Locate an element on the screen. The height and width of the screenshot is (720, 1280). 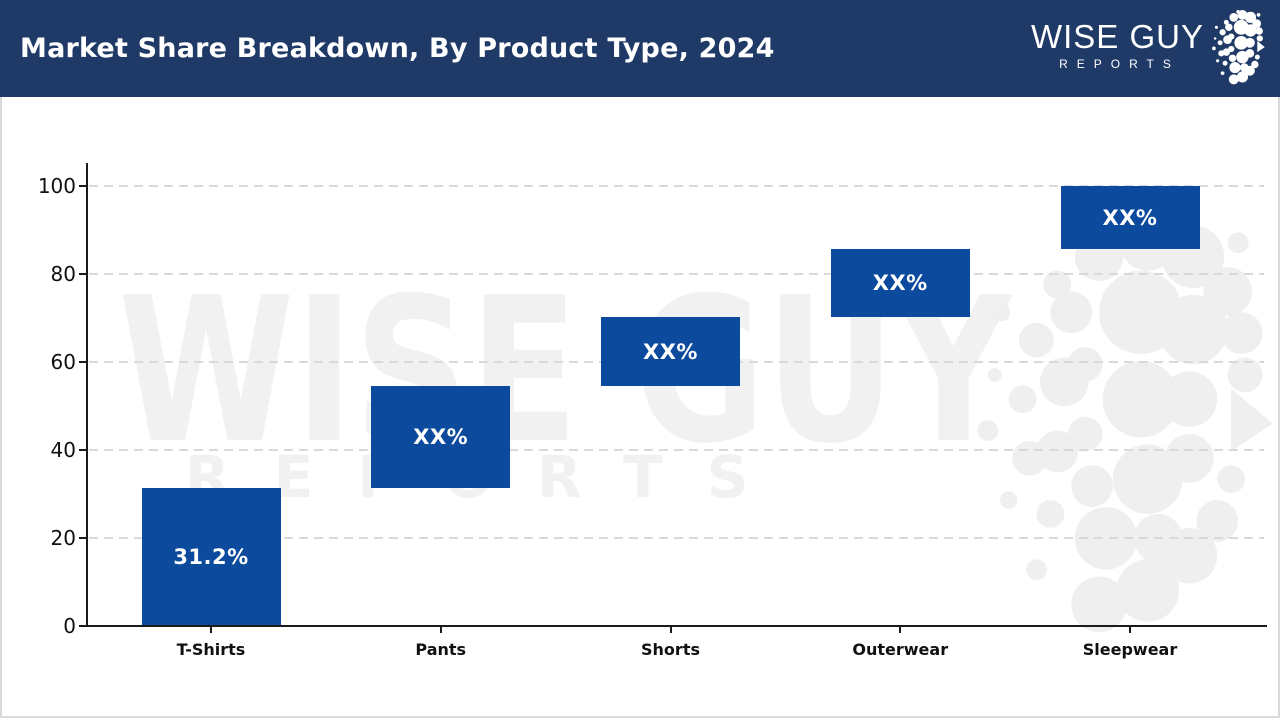
bar-t-shirts: 31.2% is located at coordinates (211, 557).